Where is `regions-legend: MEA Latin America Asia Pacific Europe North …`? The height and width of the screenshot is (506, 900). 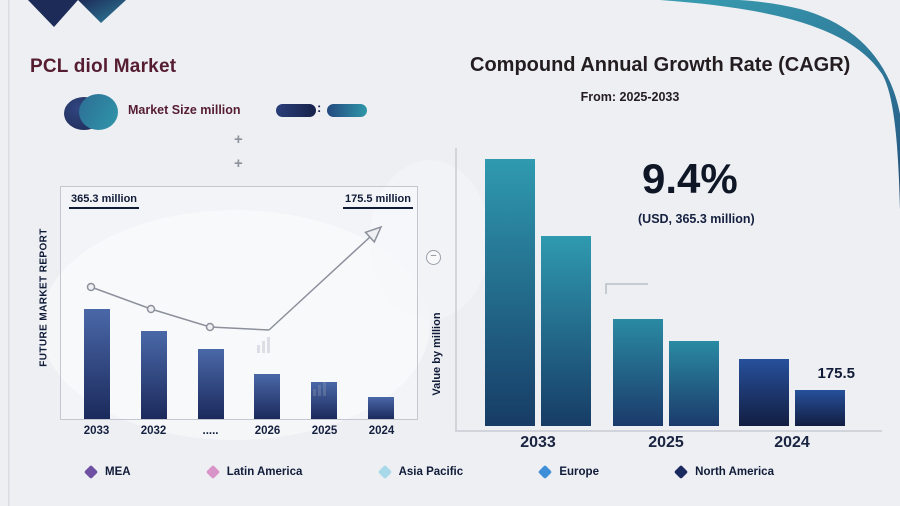 regions-legend: MEA Latin America Asia Pacific Europe North … is located at coordinates (428, 472).